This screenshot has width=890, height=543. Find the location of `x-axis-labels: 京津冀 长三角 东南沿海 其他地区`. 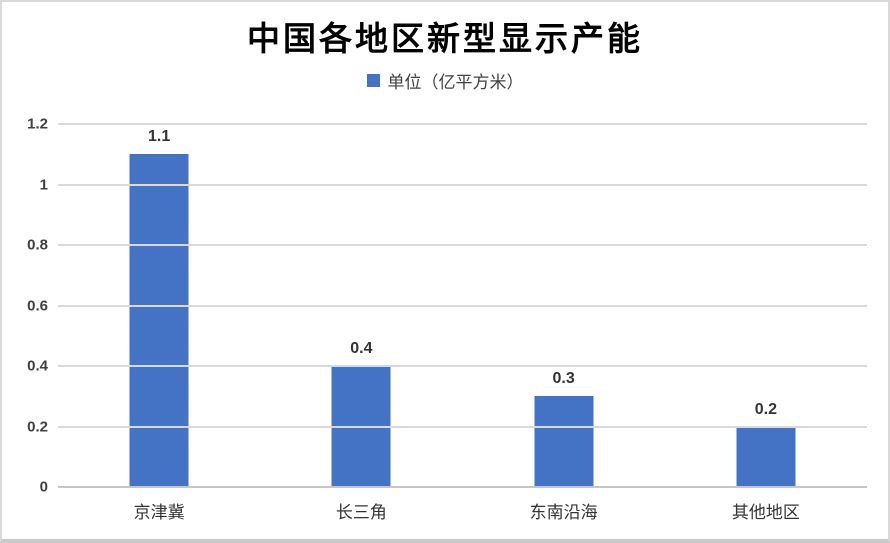

x-axis-labels: 京津冀 长三角 东南沿海 其他地区 is located at coordinates (462, 510).